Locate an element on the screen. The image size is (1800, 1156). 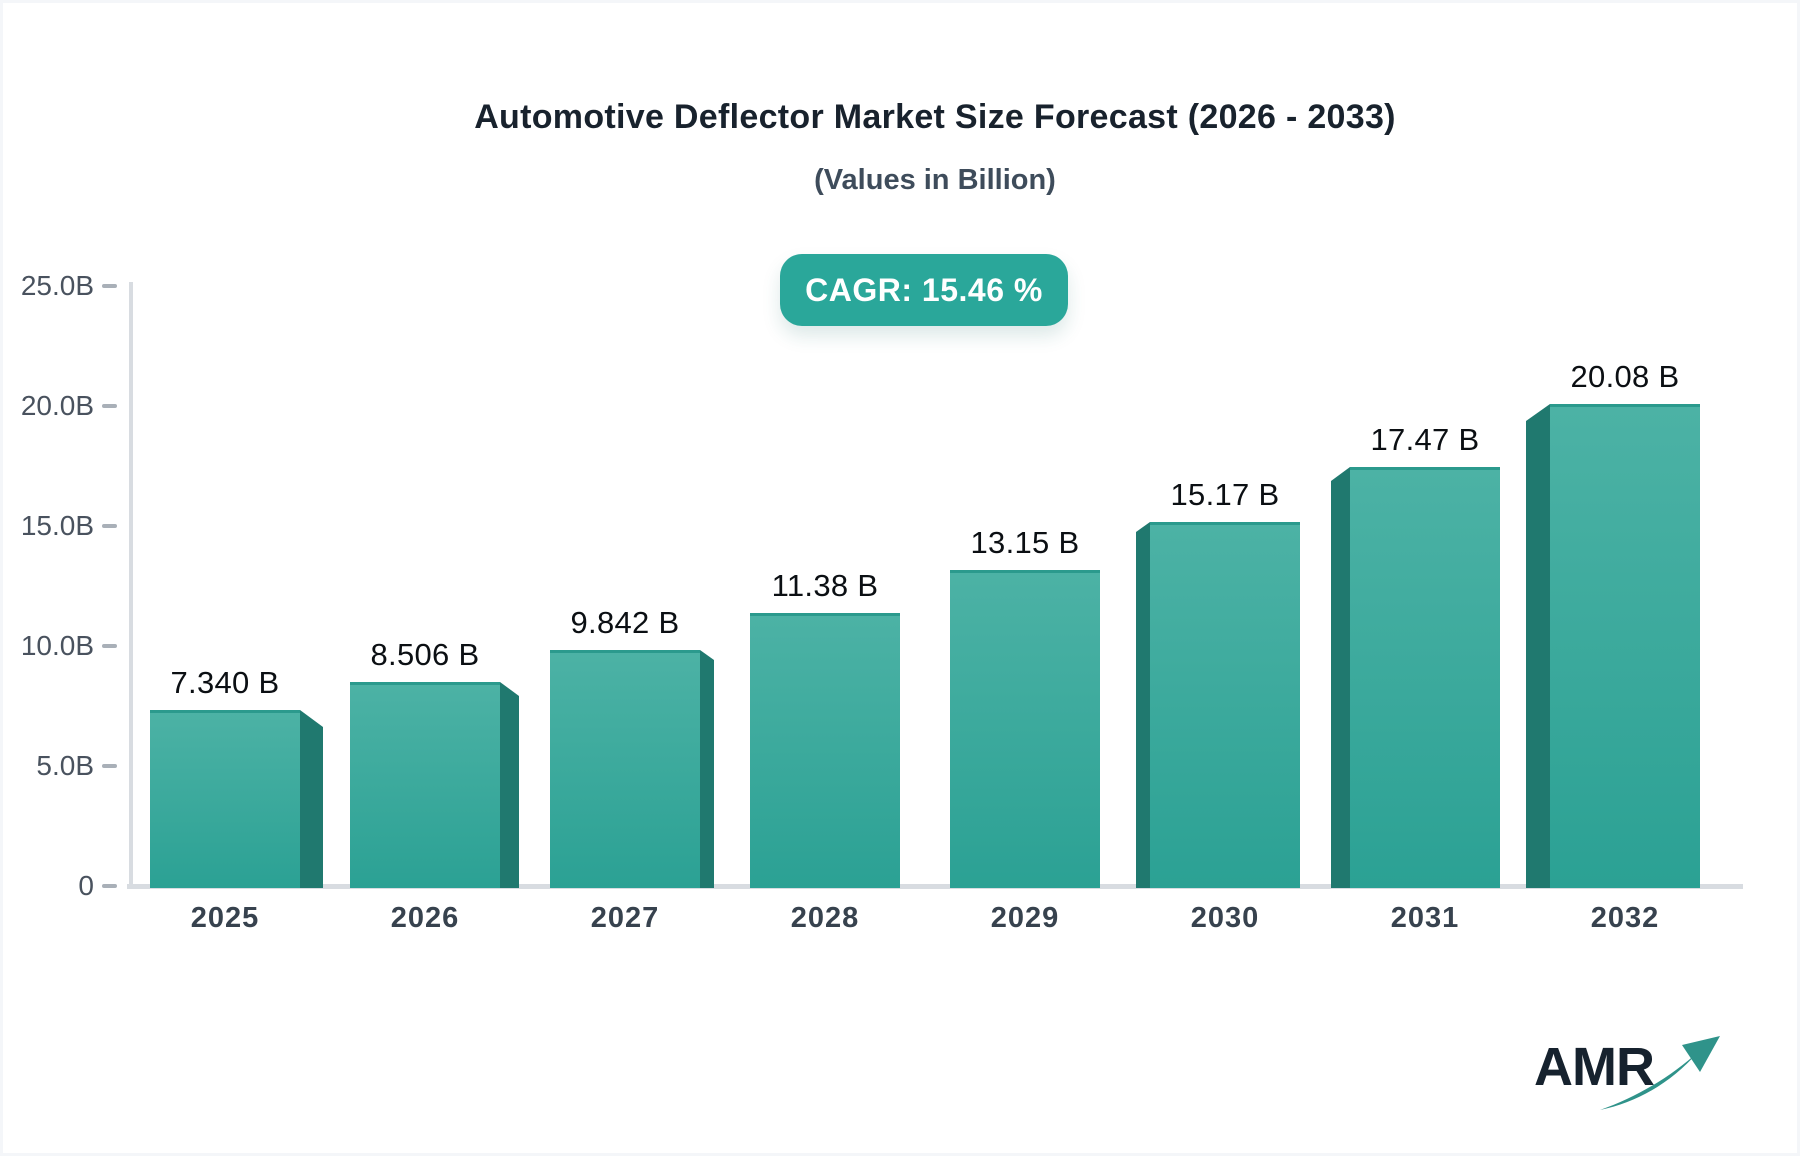
x-axis-label: 2026 is located at coordinates (425, 918).